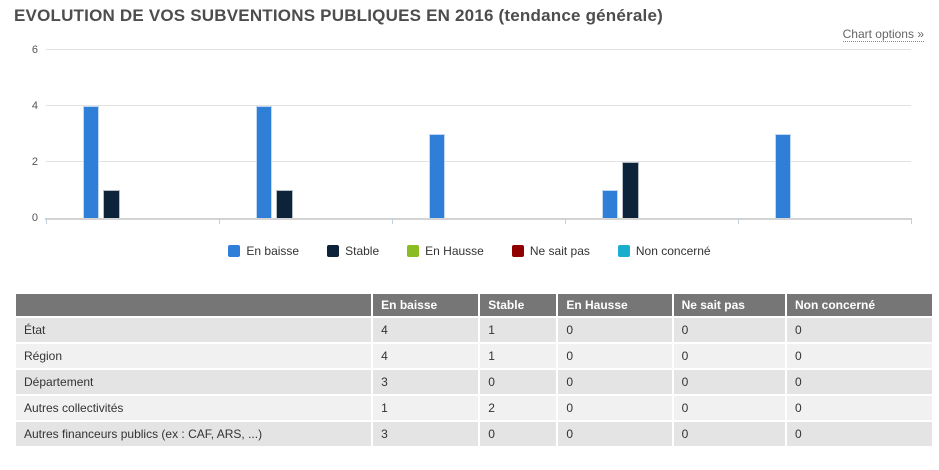 Image resolution: width=939 pixels, height=470 pixels. What do you see at coordinates (273, 251) in the screenshot?
I see `legend-label-en-baisse: En baisse` at bounding box center [273, 251].